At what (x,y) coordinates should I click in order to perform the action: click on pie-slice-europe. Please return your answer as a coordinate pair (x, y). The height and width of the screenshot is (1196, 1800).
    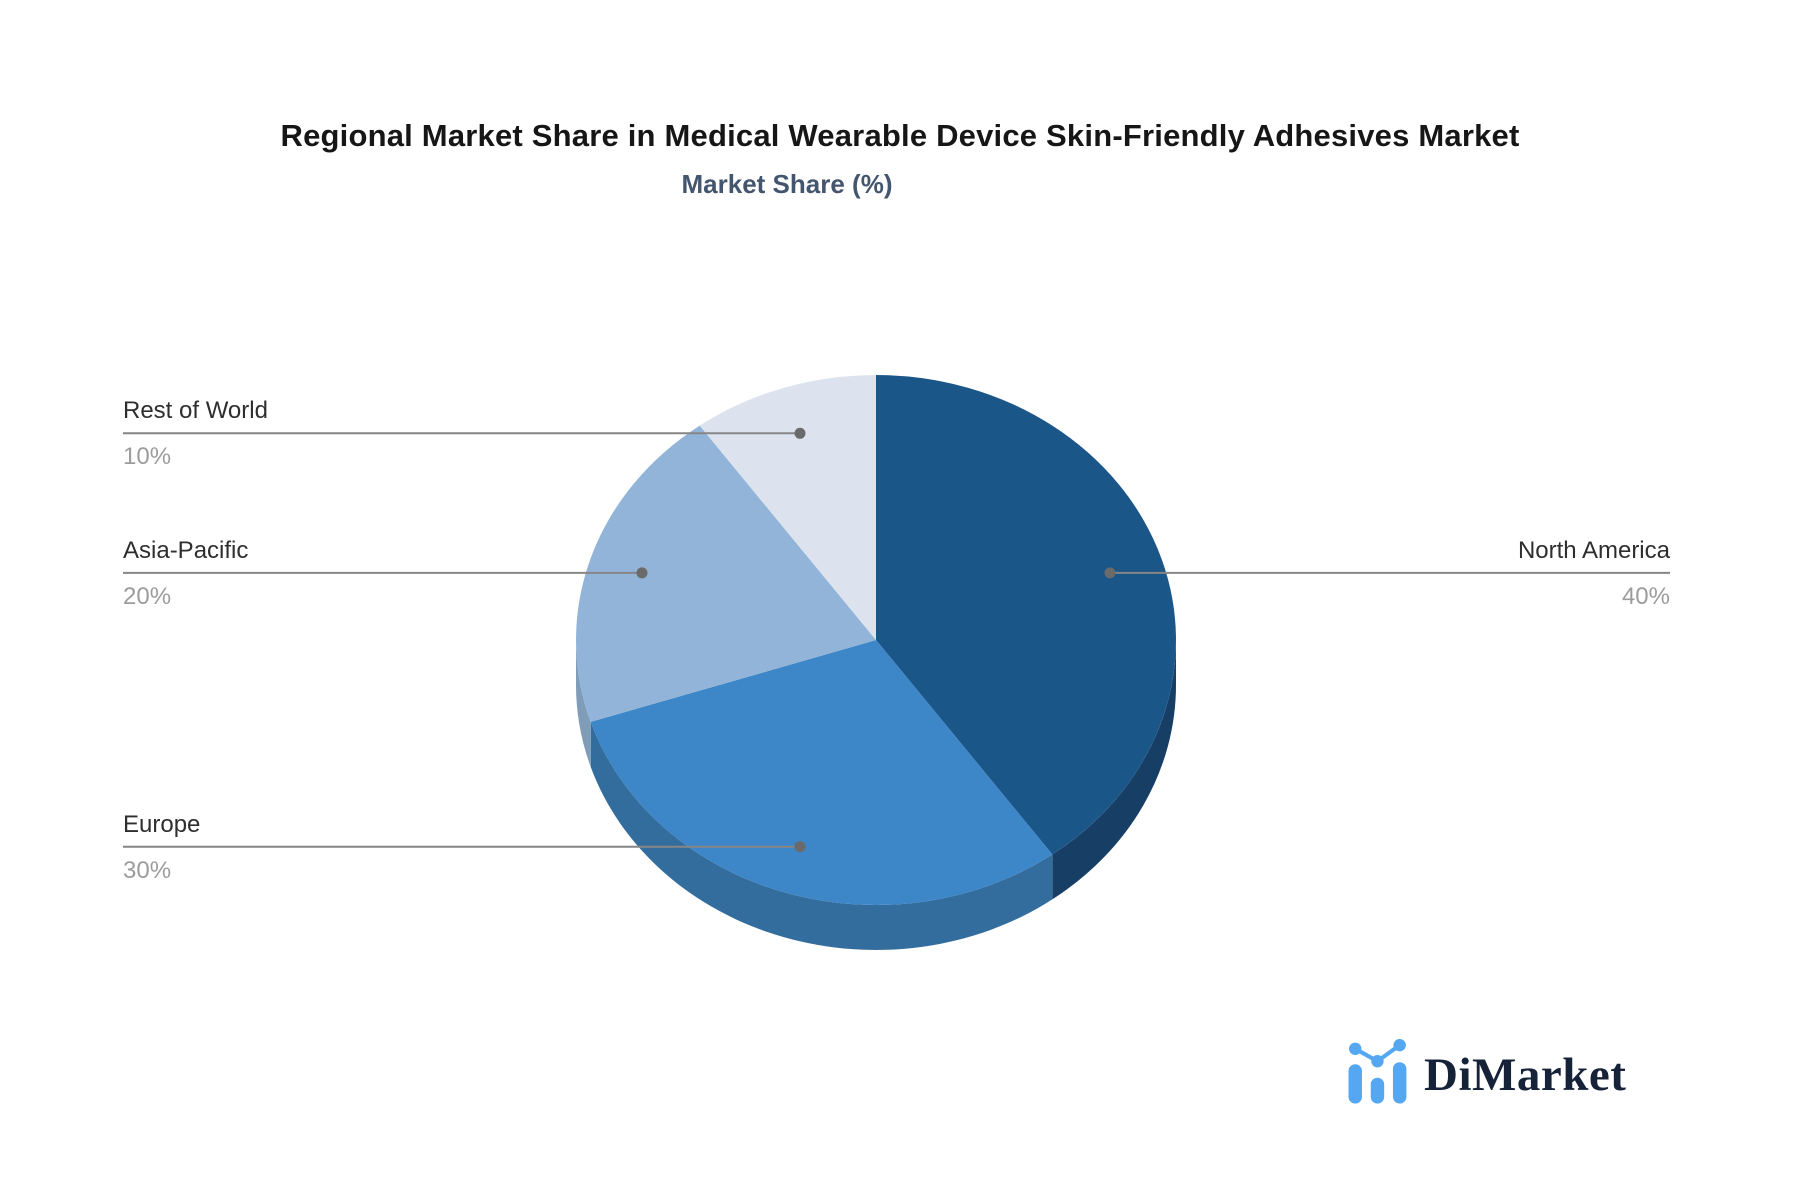
    Looking at the image, I should click on (821, 772).